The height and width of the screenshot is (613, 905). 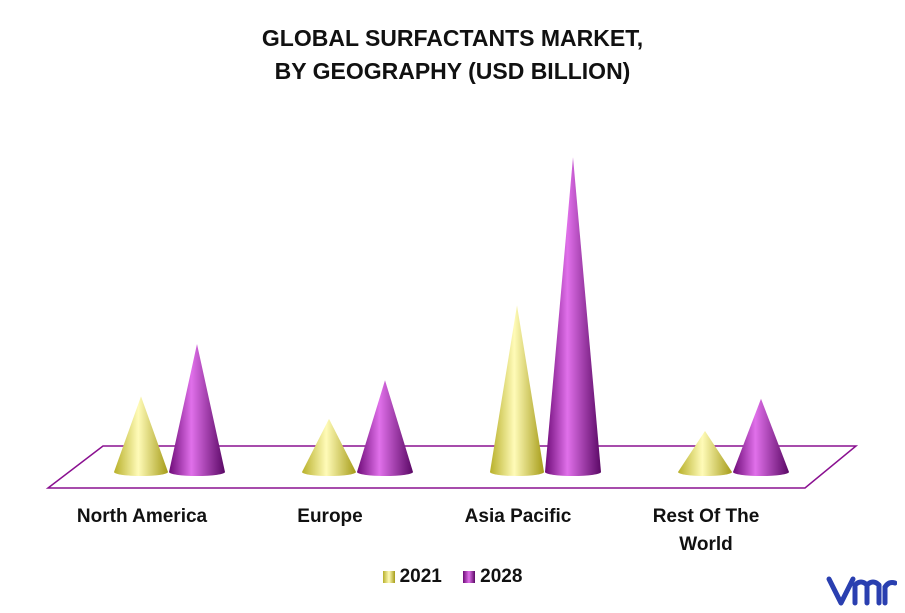 What do you see at coordinates (501, 576) in the screenshot?
I see `legend-label-2028: 2028` at bounding box center [501, 576].